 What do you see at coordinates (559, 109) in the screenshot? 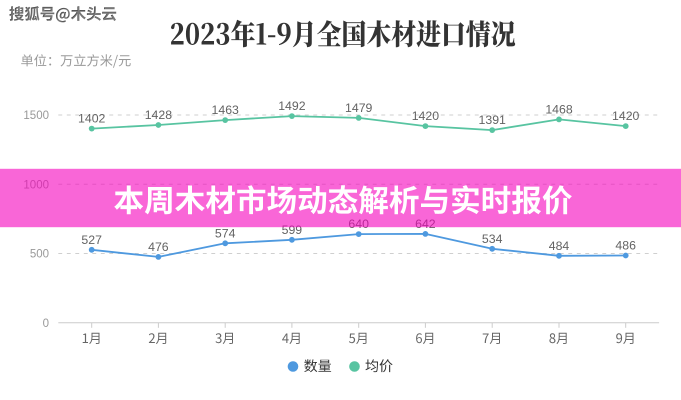
I see `svg-text: 1468` at bounding box center [559, 109].